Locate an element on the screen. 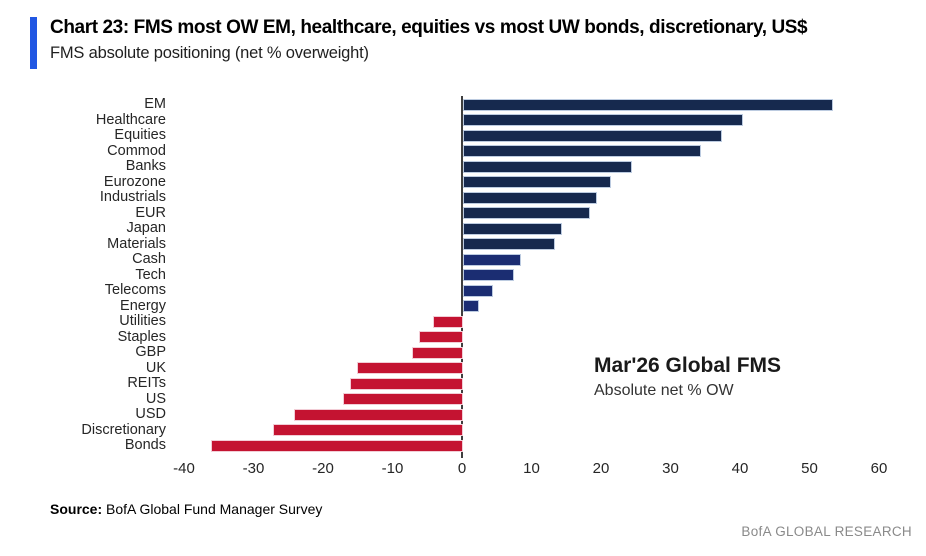 Image resolution: width=926 pixels, height=556 pixels. chart-row-industrials: Industrials is located at coordinates (463, 197).